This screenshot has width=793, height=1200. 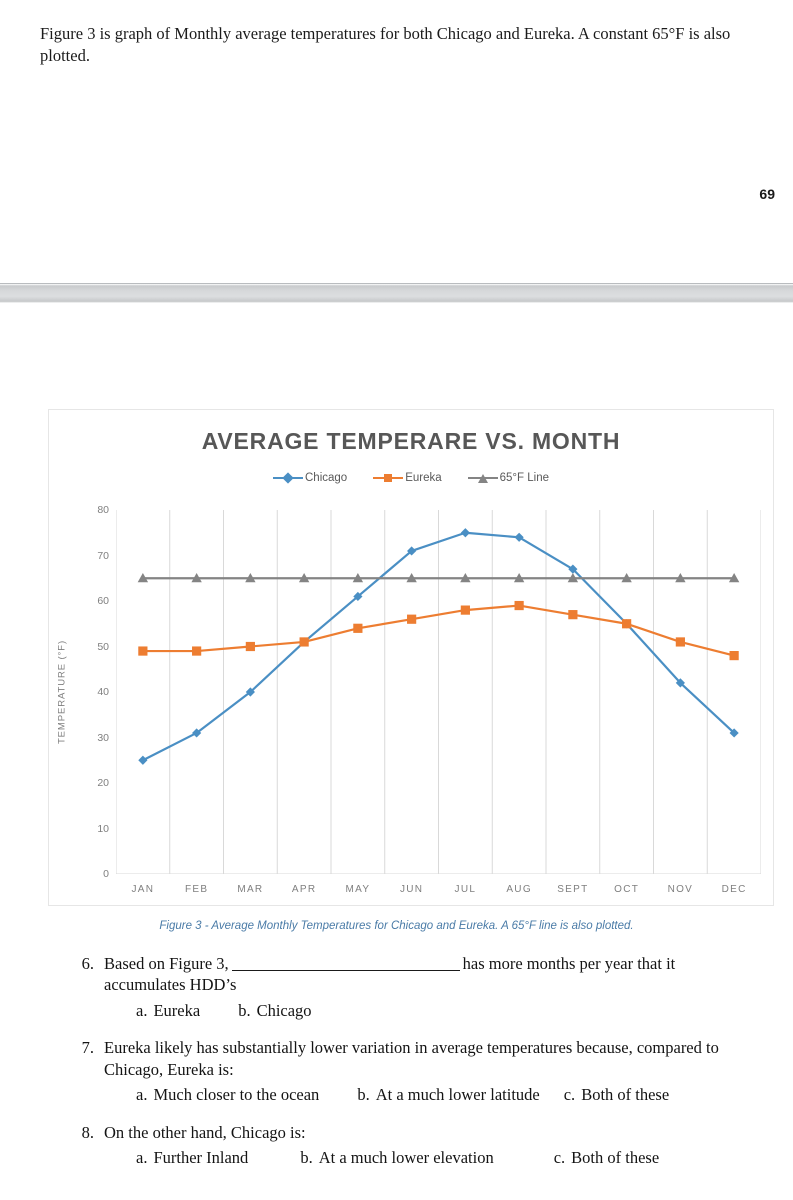 I want to click on y-axis-tick-label: 20, so click(x=103, y=783).